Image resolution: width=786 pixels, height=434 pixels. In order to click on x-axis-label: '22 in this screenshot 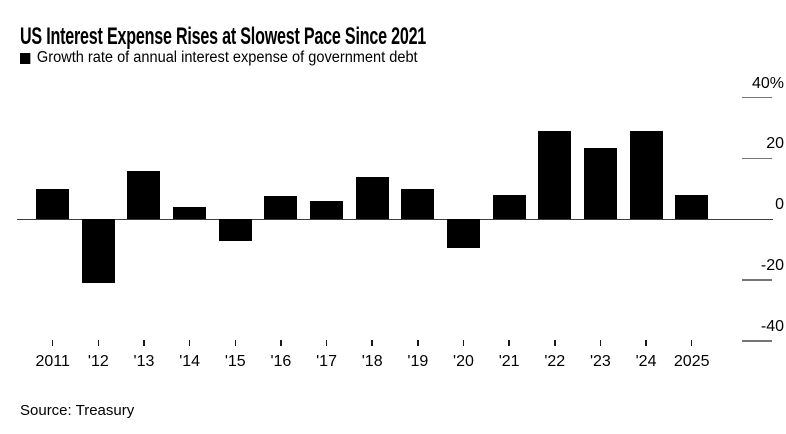, I will do `click(555, 361)`.